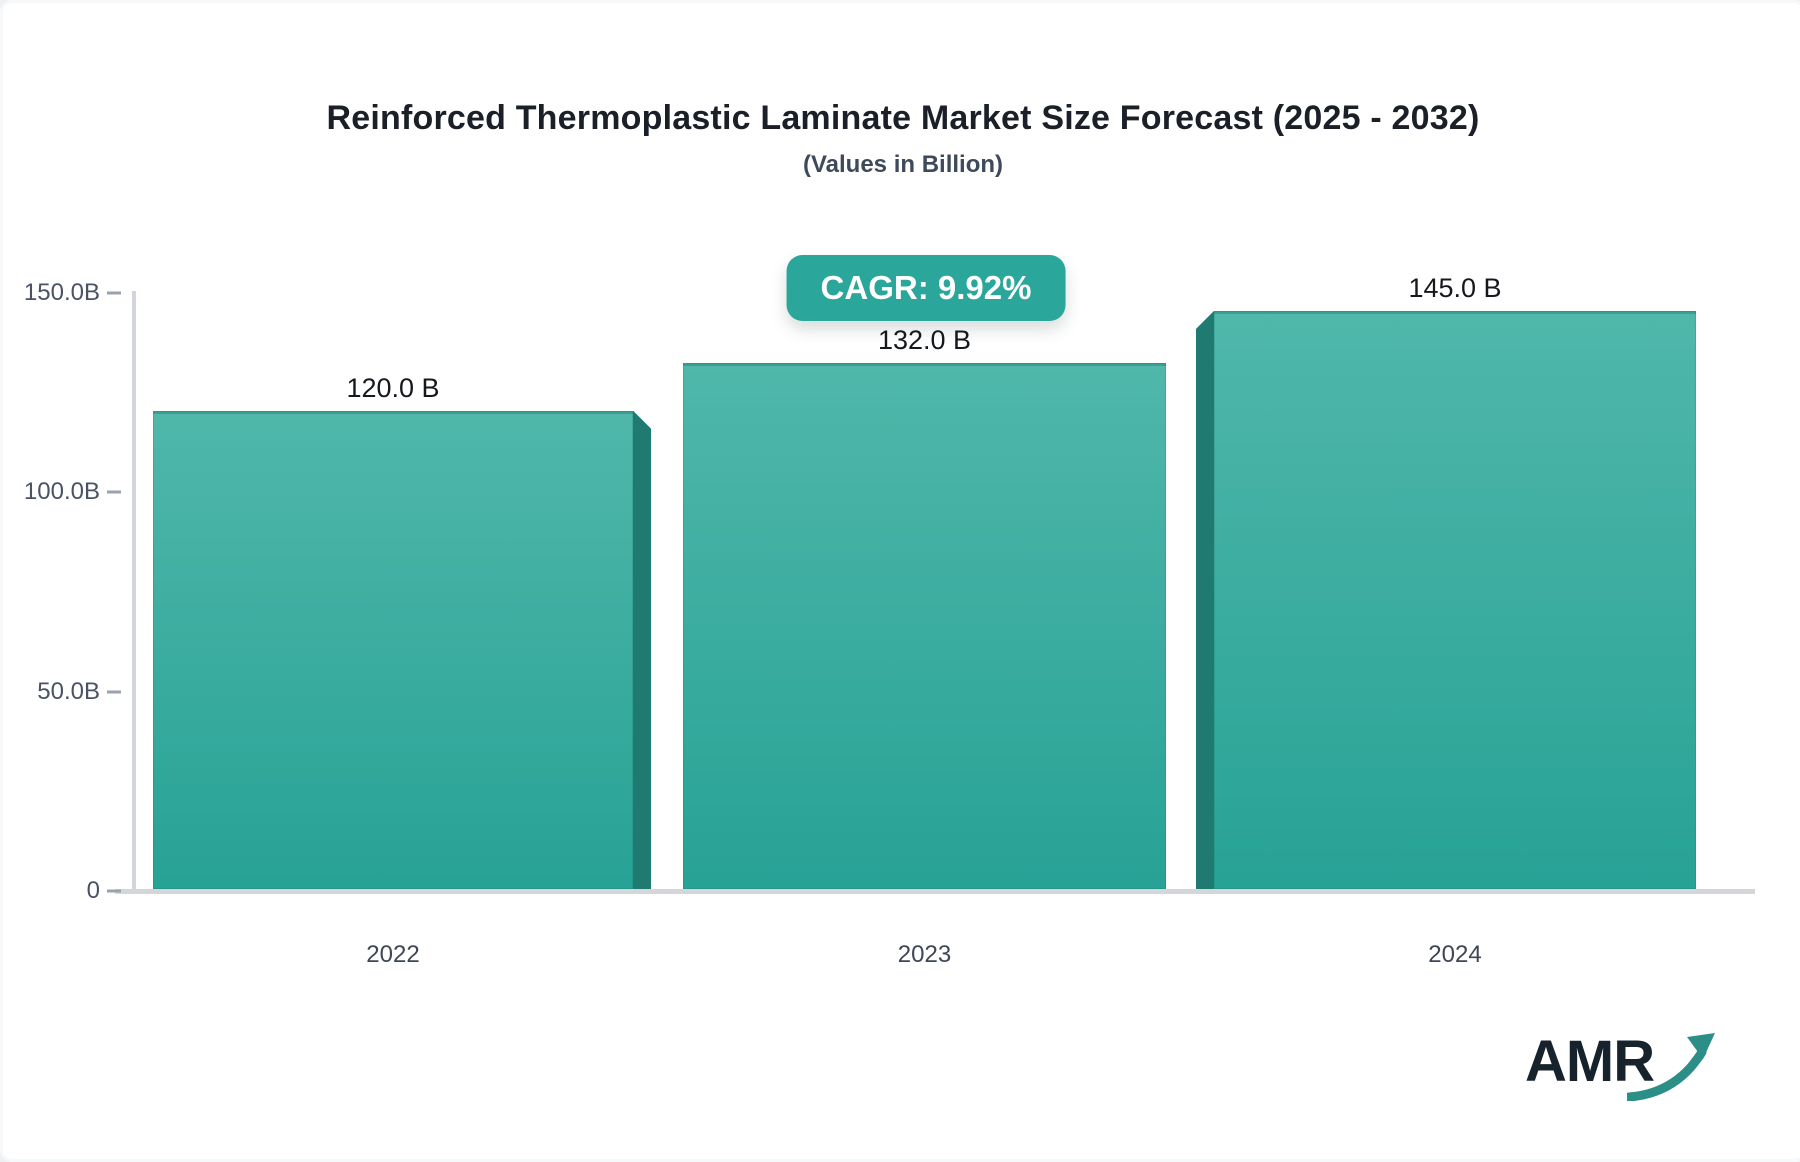 This screenshot has width=1800, height=1162. What do you see at coordinates (61, 292) in the screenshot?
I see `y-axis-tick-label: 150.0B` at bounding box center [61, 292].